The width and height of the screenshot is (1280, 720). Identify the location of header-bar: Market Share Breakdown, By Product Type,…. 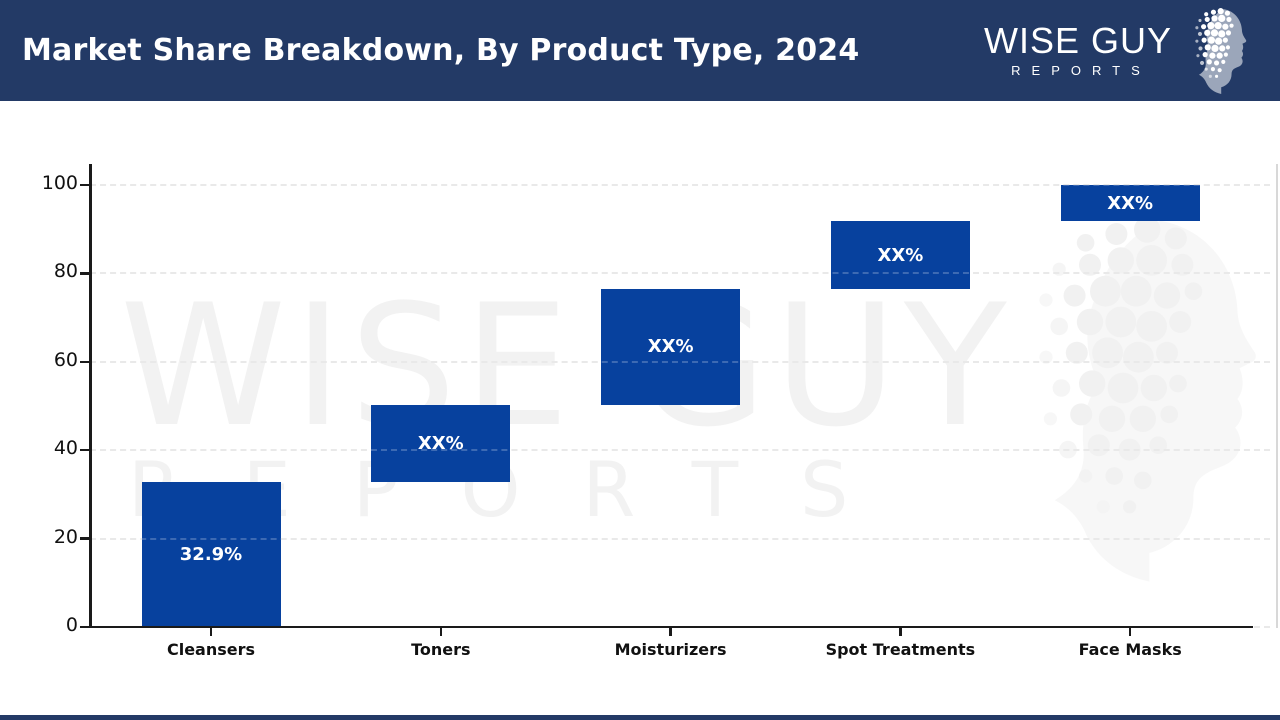
(640, 50).